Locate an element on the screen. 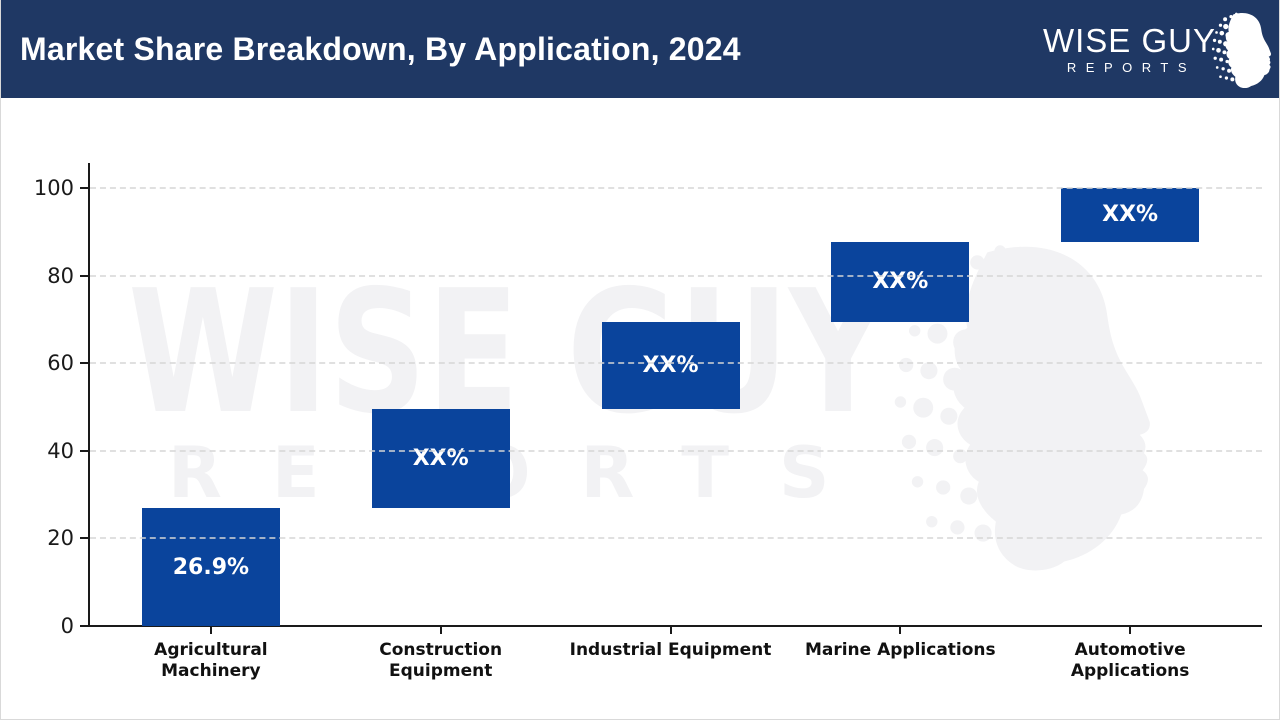  y-tick-label-80: 80 is located at coordinates (60, 275).